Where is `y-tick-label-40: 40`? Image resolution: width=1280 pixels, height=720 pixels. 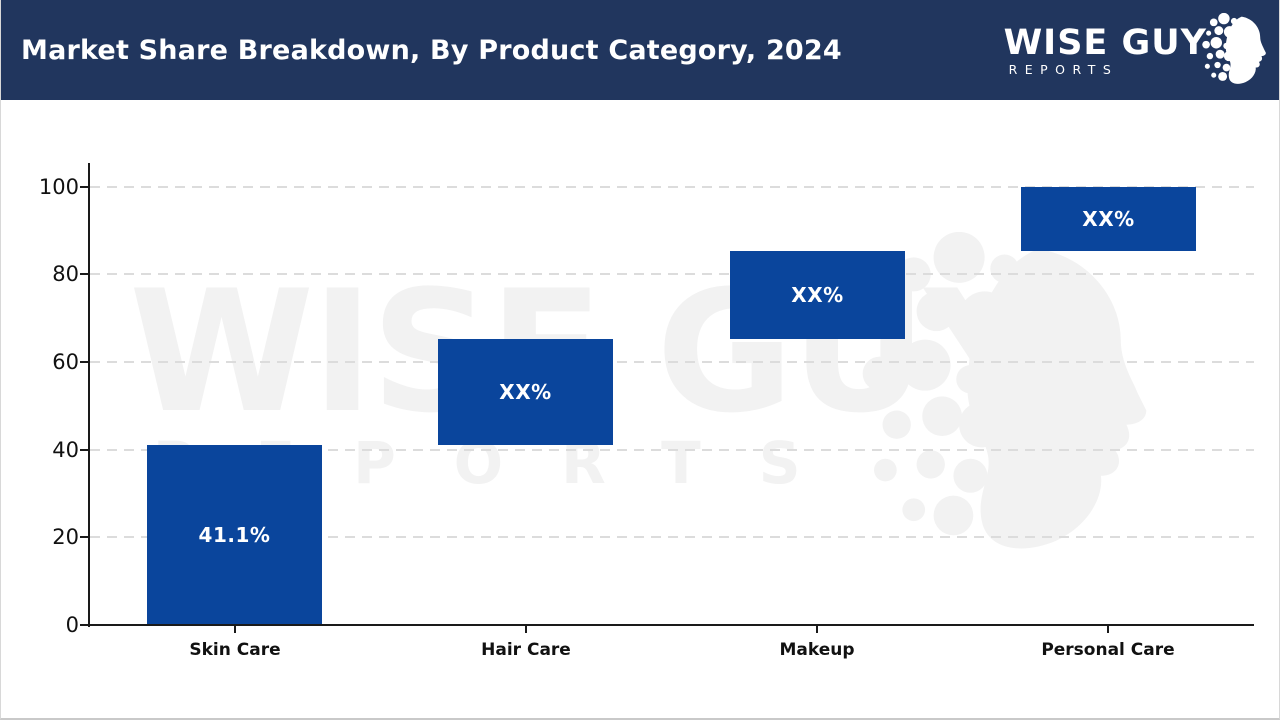 y-tick-label-40: 40 is located at coordinates (65, 449).